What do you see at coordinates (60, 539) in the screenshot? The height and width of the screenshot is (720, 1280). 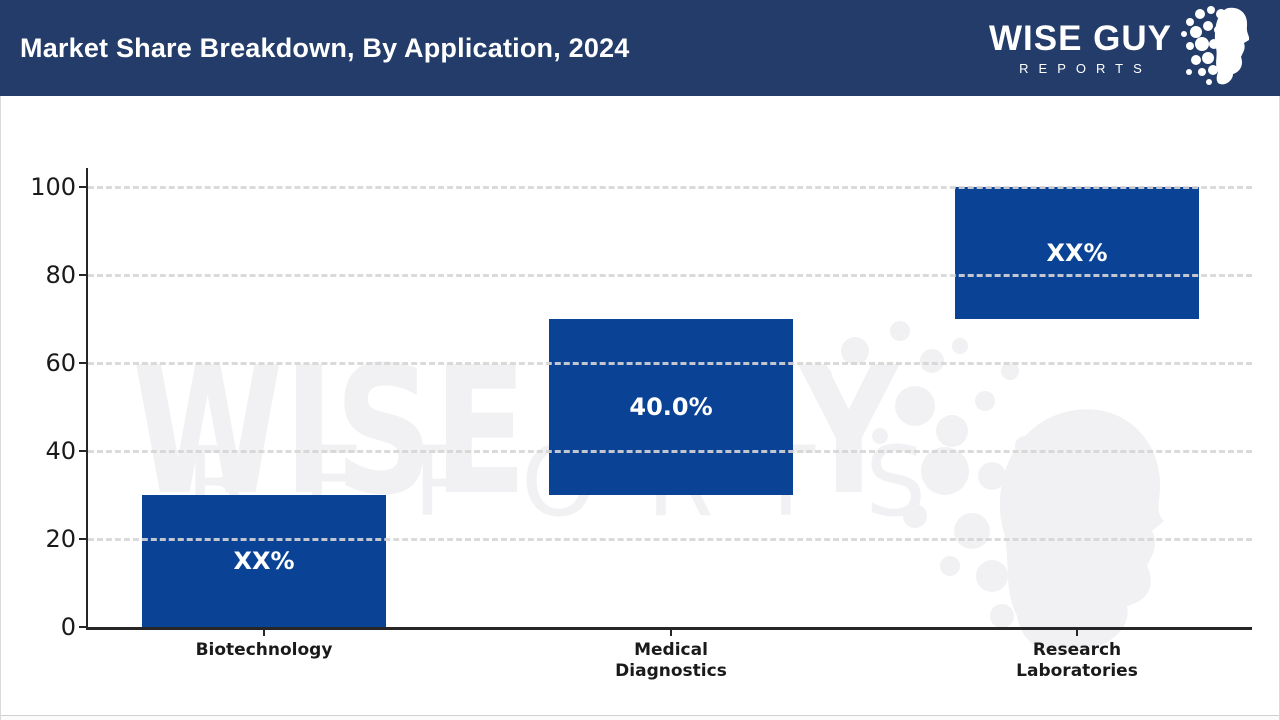 I see `y-tick-label: 20` at bounding box center [60, 539].